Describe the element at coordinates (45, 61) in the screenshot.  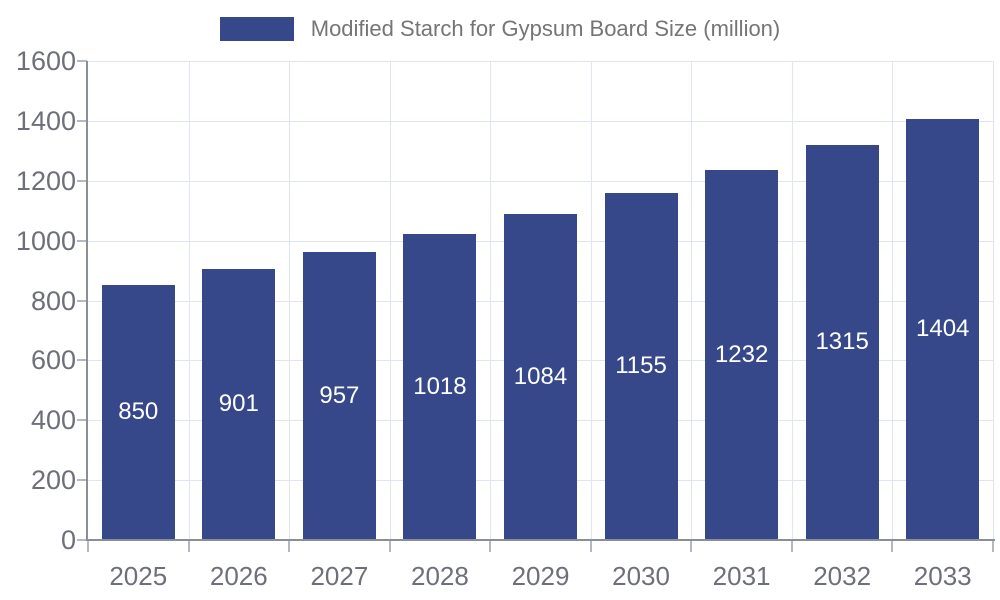
I see `y-tick-label: 1600` at that location.